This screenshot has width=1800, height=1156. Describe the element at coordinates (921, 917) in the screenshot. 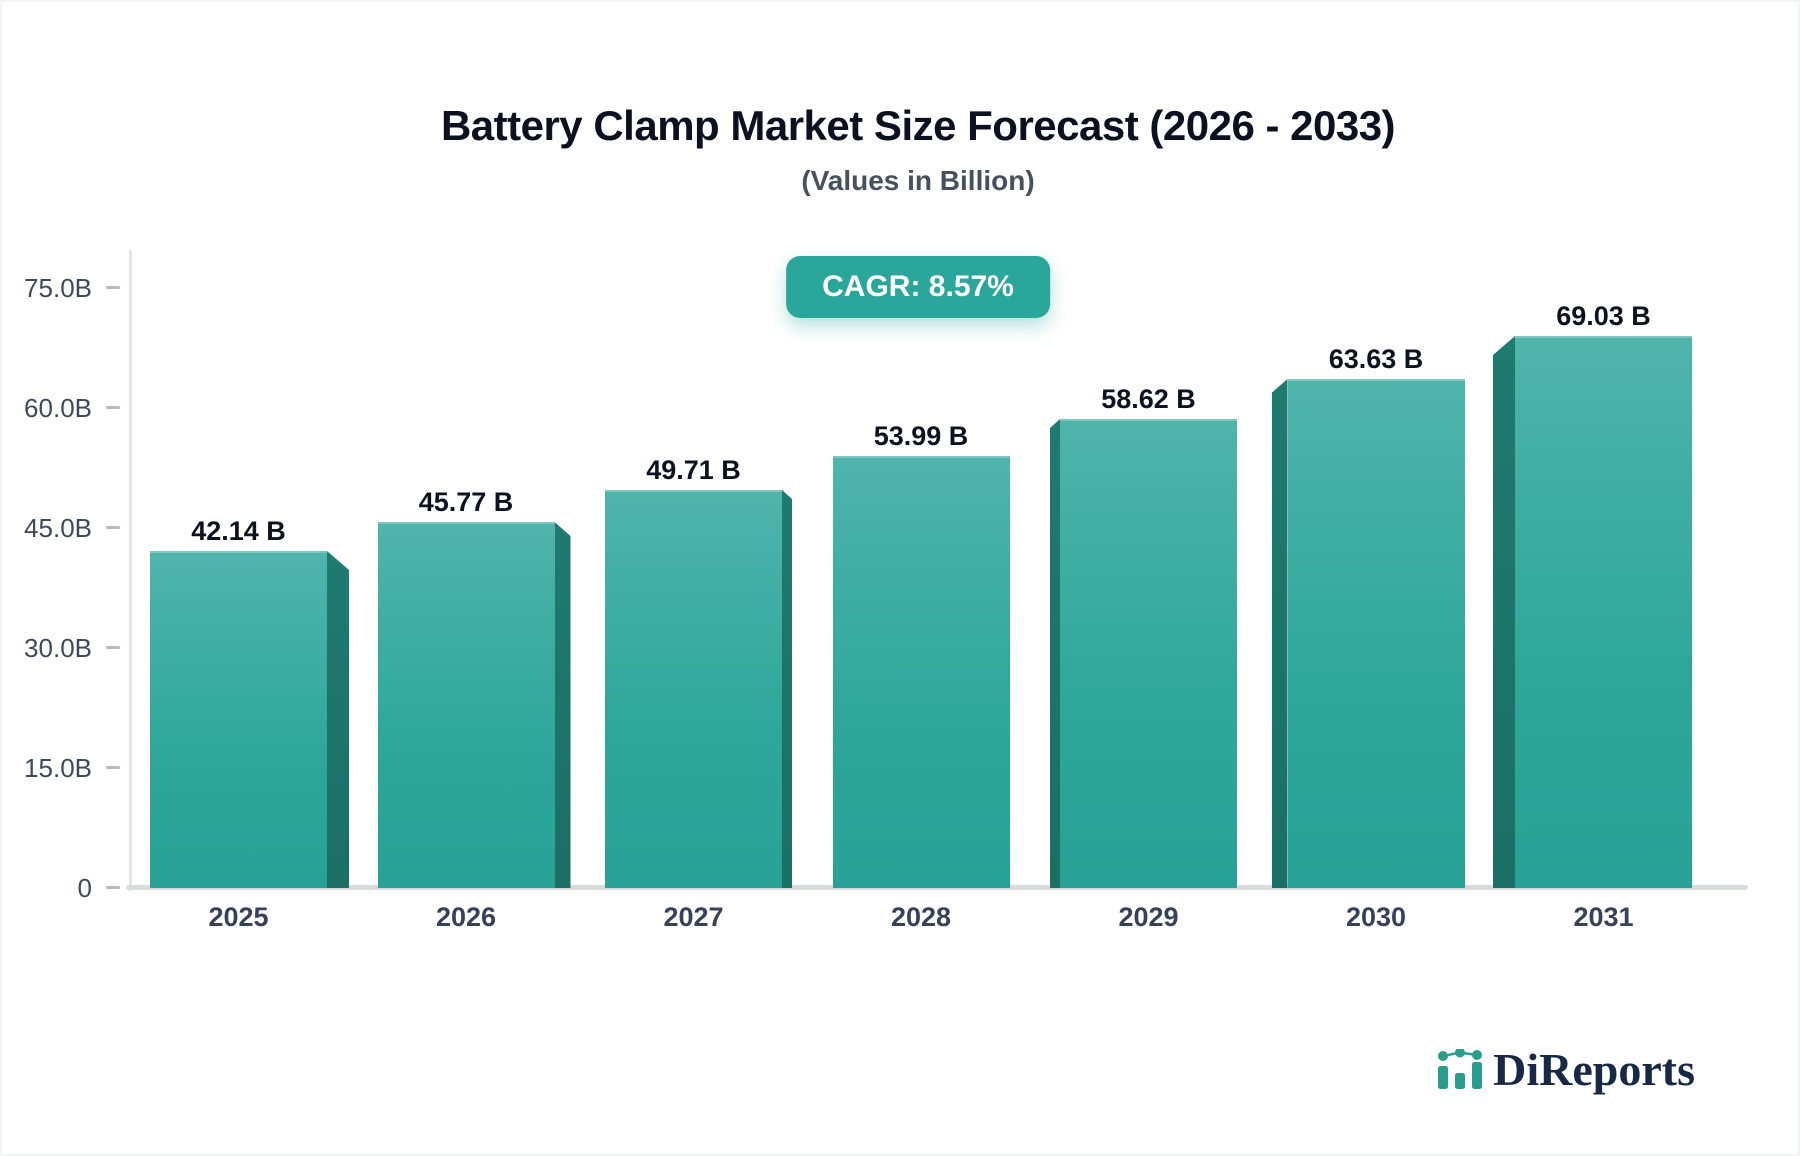

I see `x-axis-label: 2028` at that location.